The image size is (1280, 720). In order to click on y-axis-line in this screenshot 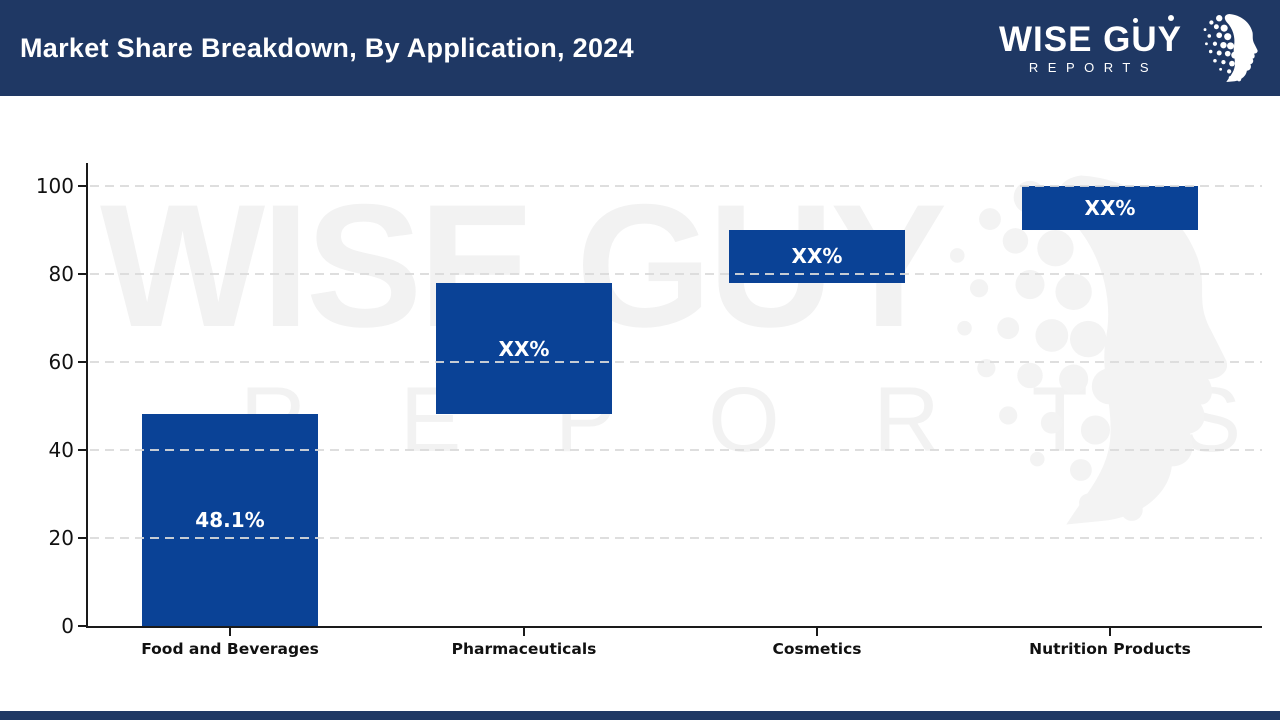, I will do `click(87, 395)`.